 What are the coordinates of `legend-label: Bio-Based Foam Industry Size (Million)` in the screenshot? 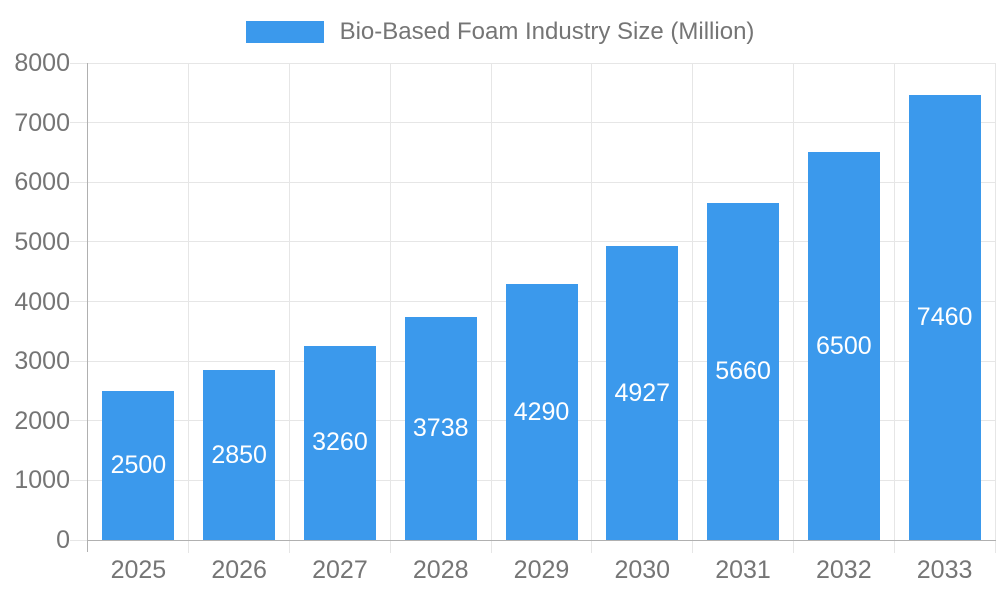 It's located at (547, 31).